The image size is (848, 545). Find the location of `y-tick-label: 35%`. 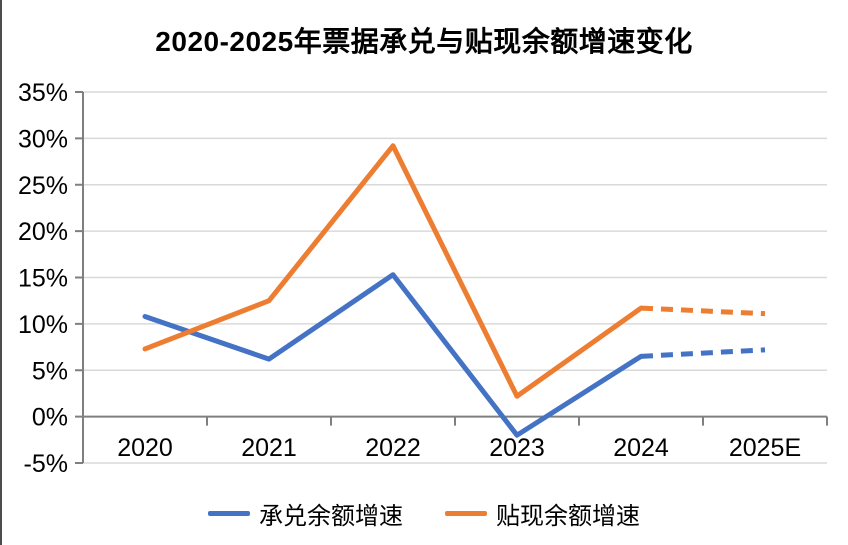

y-tick-label: 35% is located at coordinates (43, 93).